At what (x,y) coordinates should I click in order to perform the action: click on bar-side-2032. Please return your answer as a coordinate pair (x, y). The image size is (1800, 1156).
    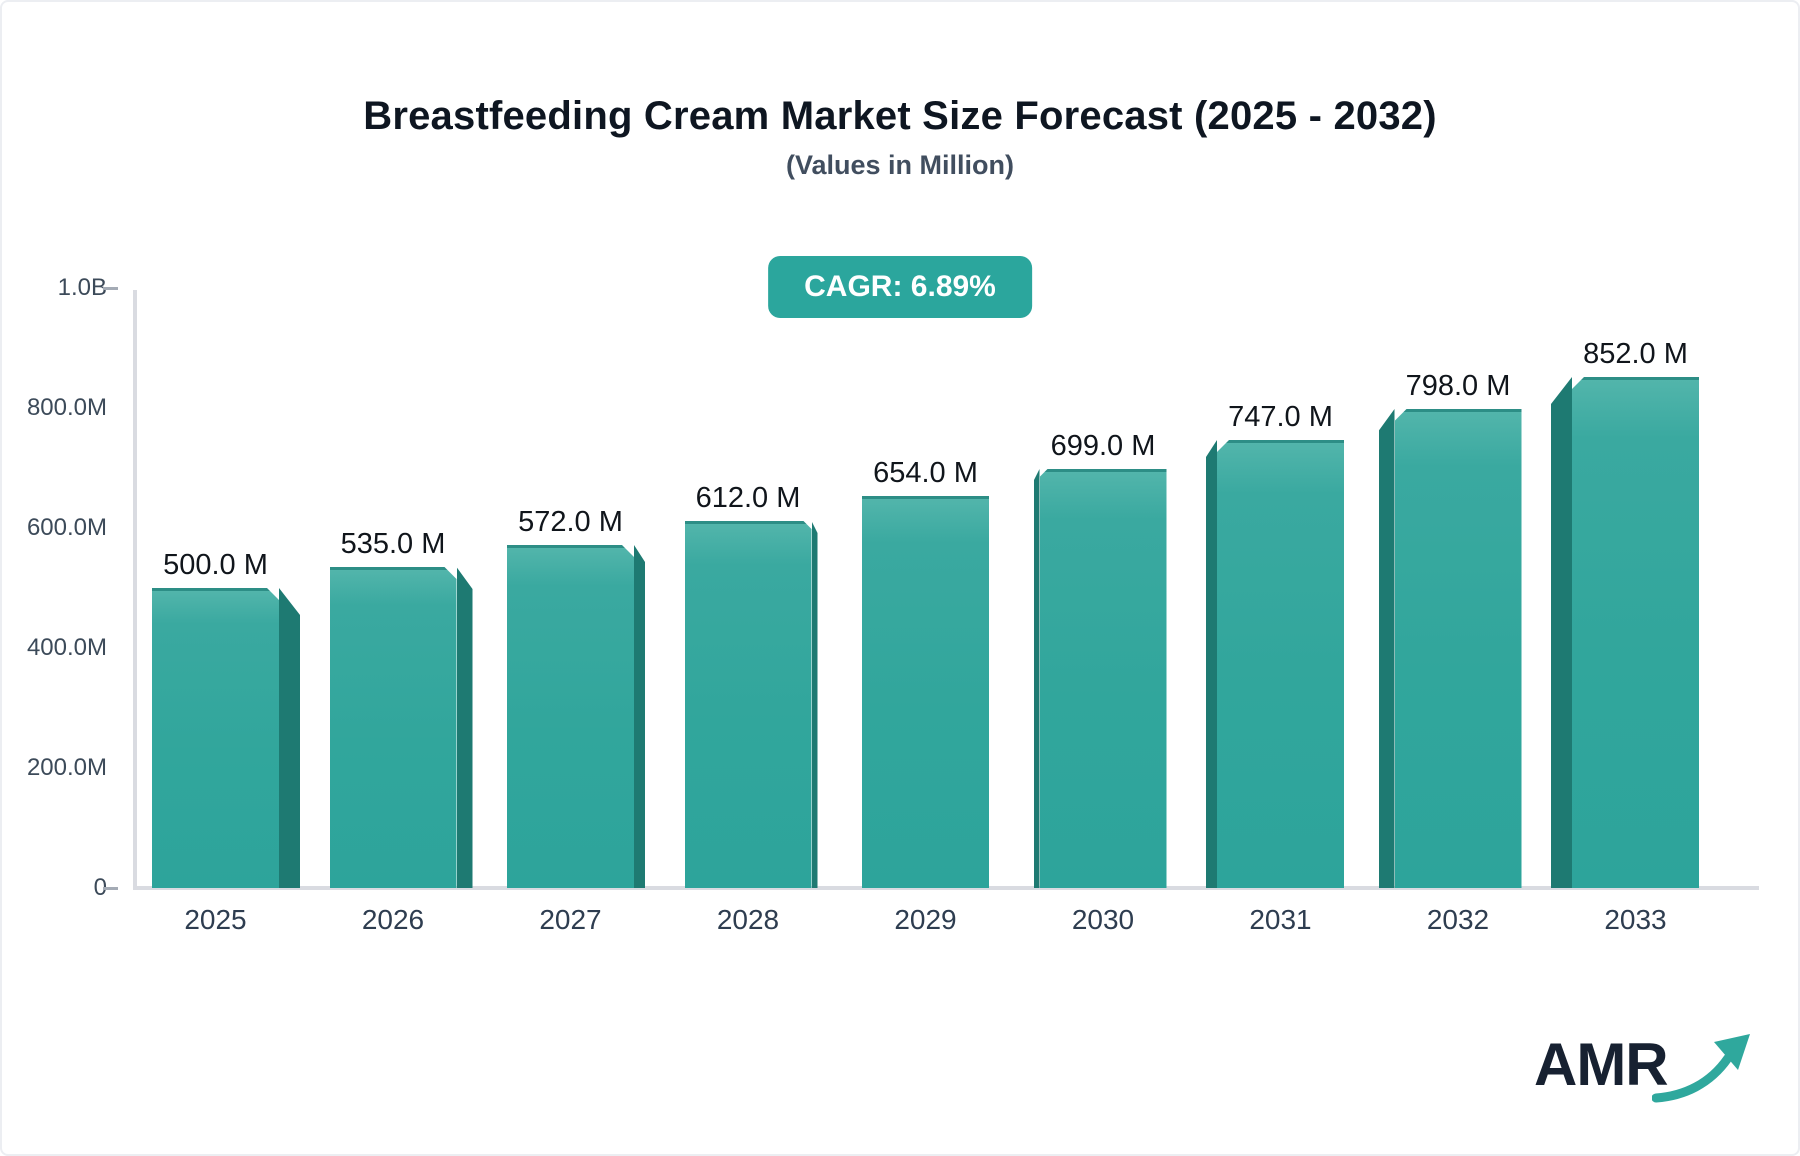
    Looking at the image, I should click on (1386, 648).